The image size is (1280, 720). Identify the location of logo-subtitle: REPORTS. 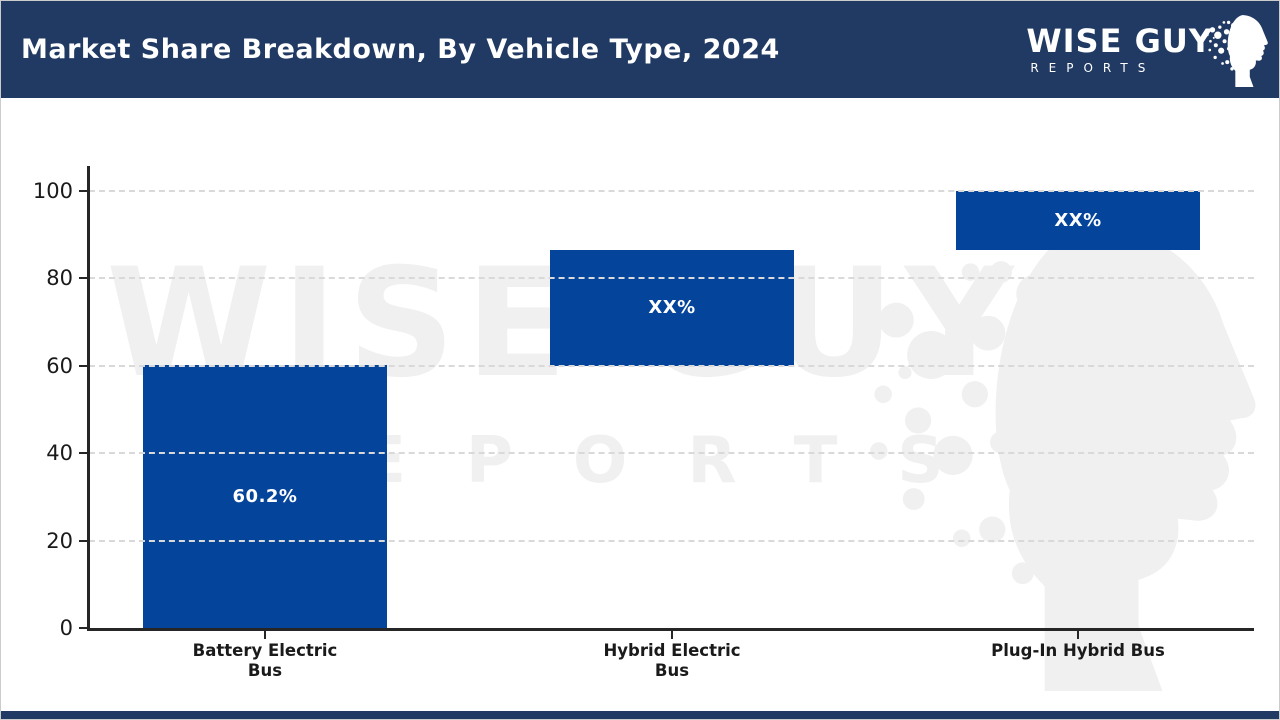
(1093, 68).